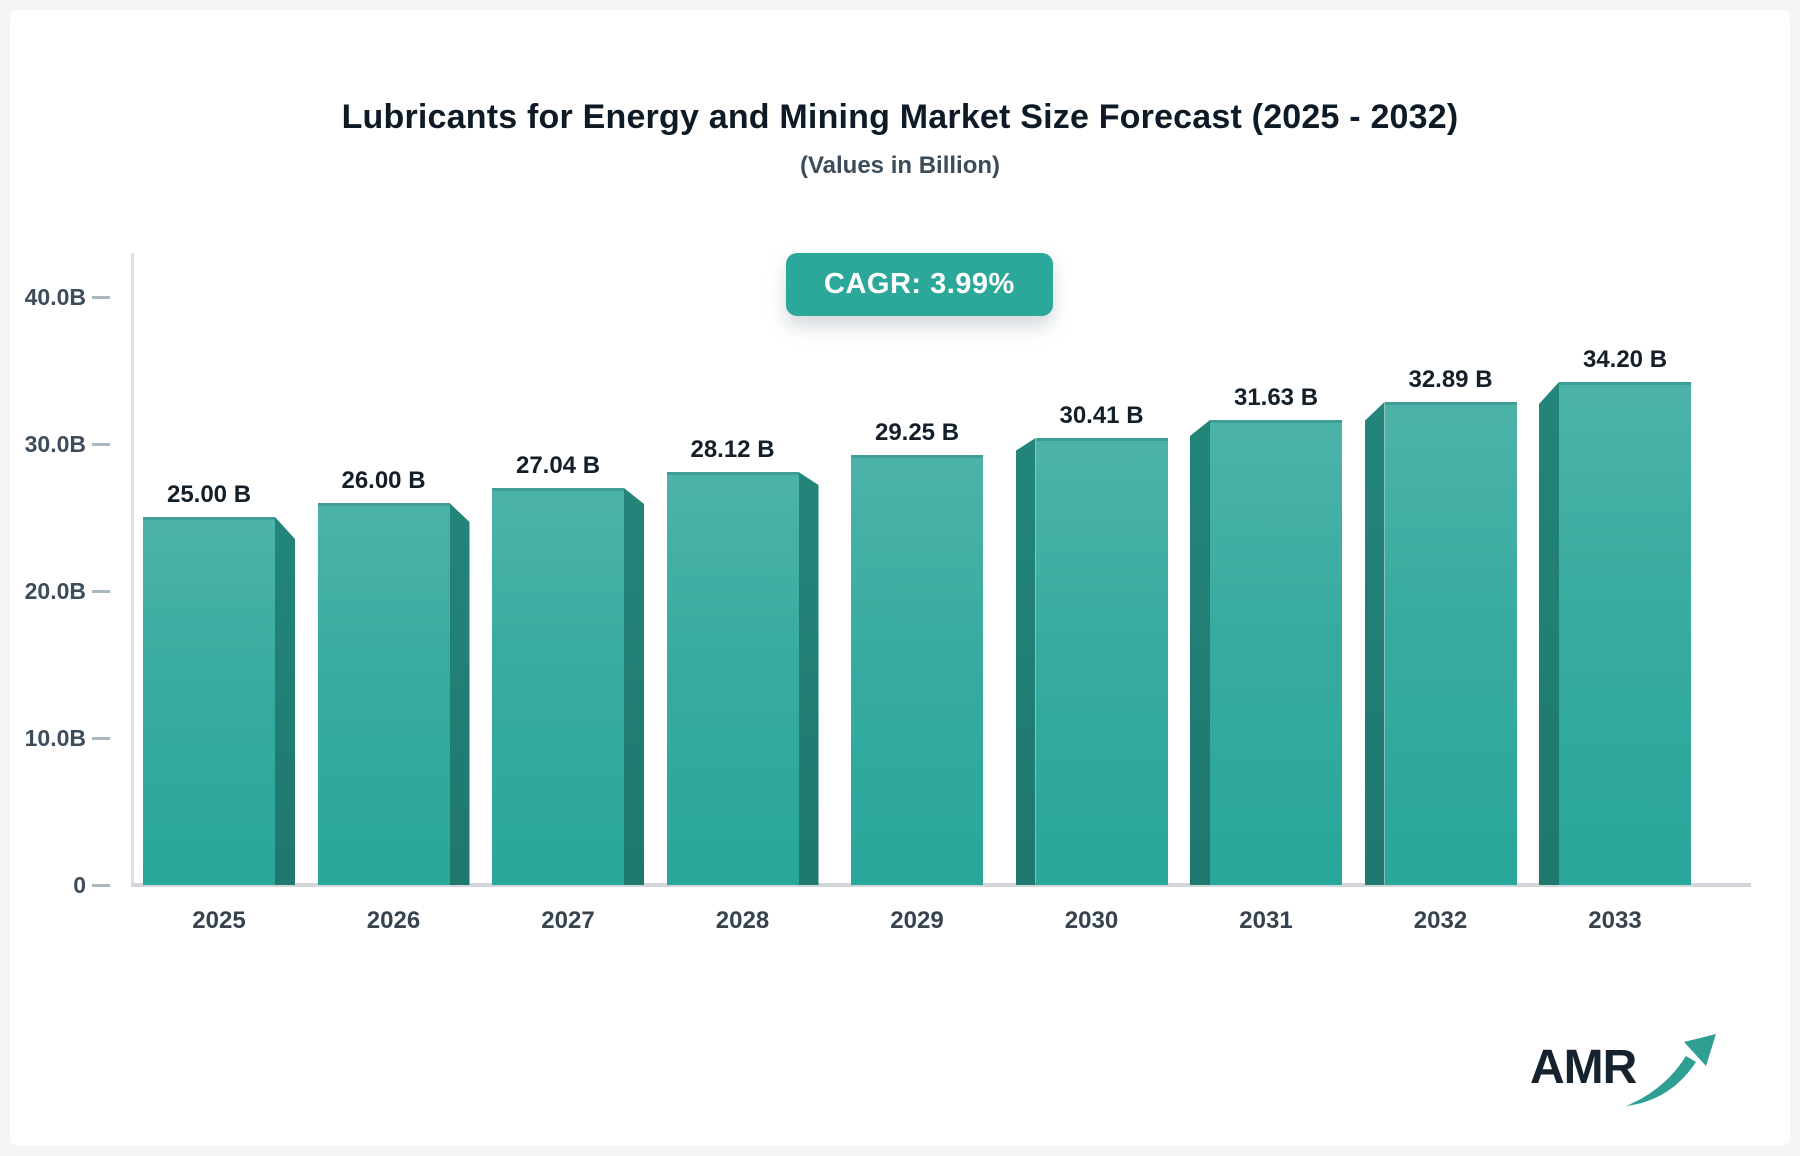 The image size is (1800, 1156). What do you see at coordinates (568, 920) in the screenshot?
I see `x-axis-label-2027: 2027` at bounding box center [568, 920].